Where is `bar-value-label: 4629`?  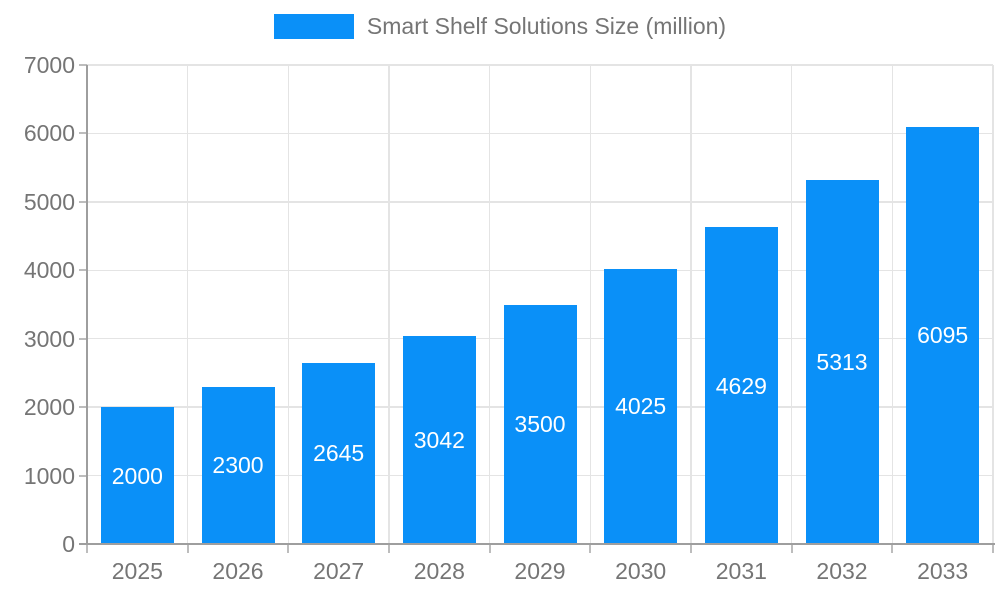 bar-value-label: 4629 is located at coordinates (741, 385).